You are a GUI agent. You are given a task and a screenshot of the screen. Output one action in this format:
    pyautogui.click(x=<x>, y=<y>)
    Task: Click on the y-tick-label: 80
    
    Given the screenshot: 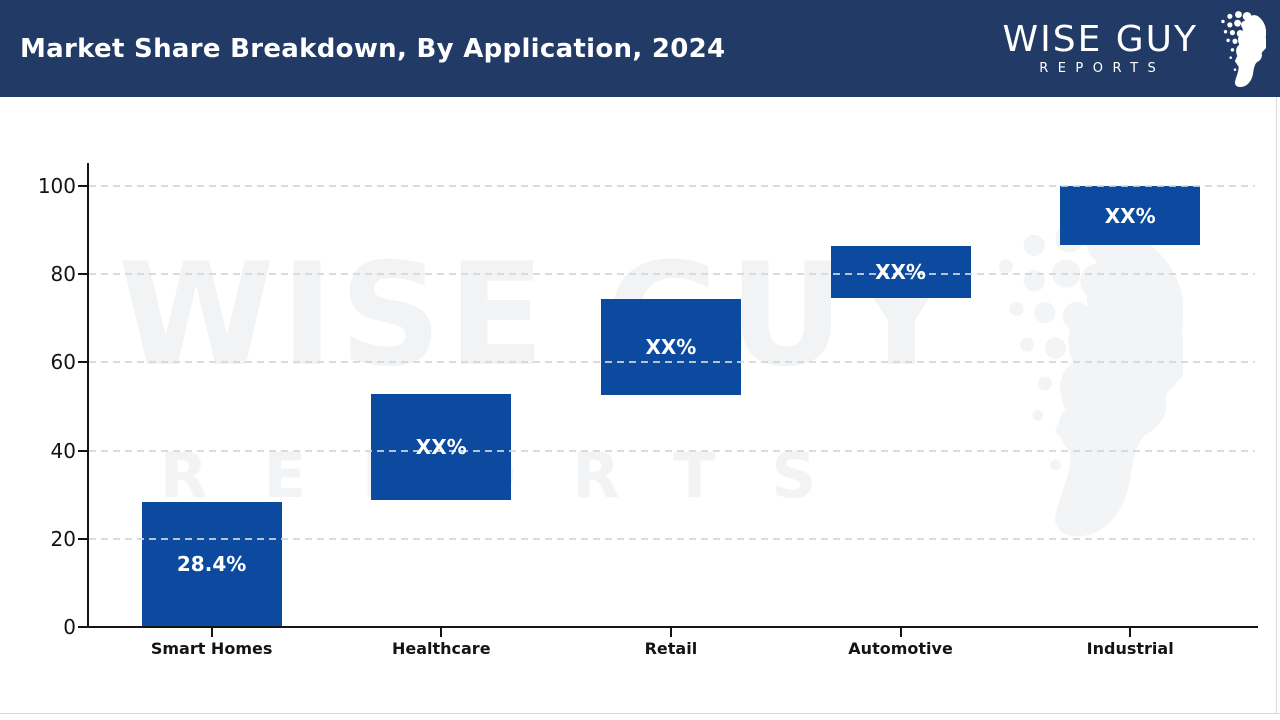 What is the action you would take?
    pyautogui.click(x=63, y=274)
    